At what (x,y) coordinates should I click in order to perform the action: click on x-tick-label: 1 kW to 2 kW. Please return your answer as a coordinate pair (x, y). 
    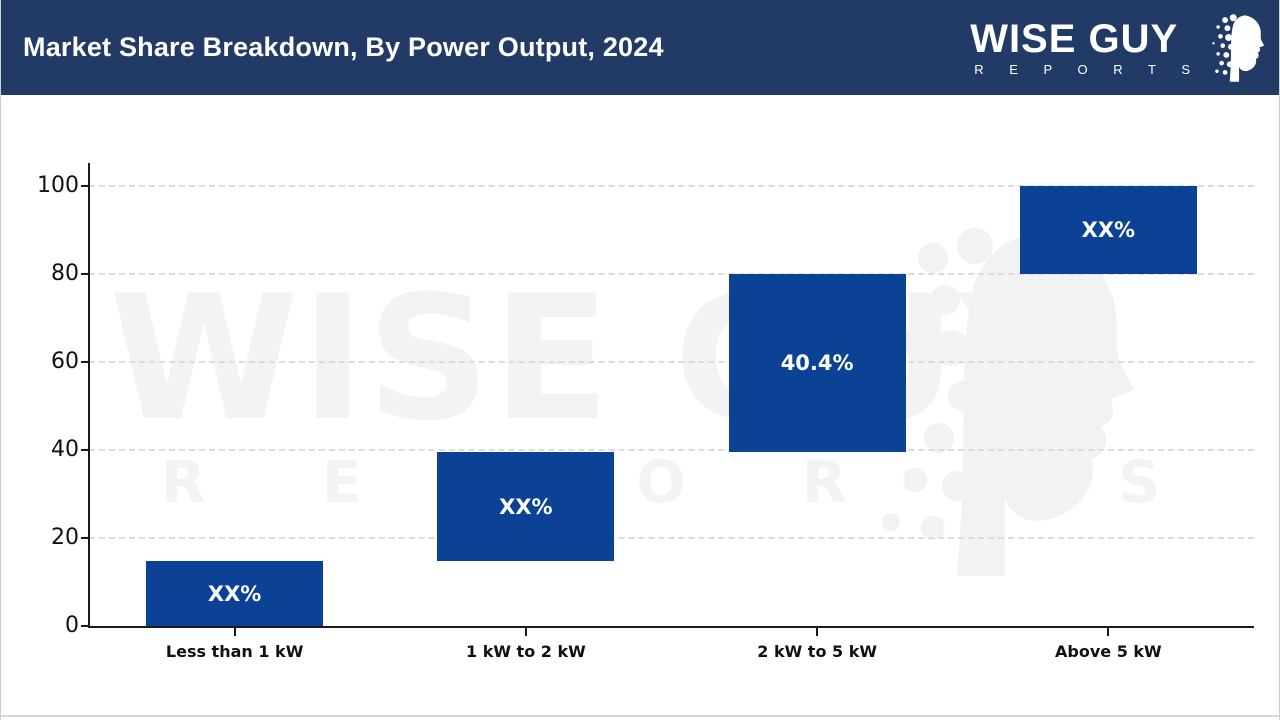
    Looking at the image, I should click on (525, 651).